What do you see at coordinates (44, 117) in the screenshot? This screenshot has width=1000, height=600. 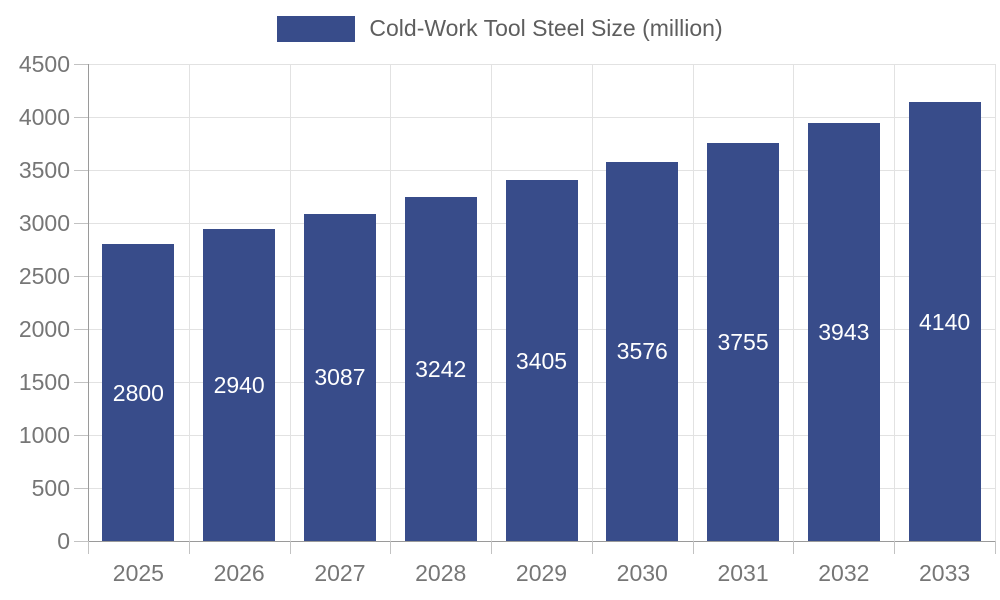 I see `y-tick-label: 4000` at bounding box center [44, 117].